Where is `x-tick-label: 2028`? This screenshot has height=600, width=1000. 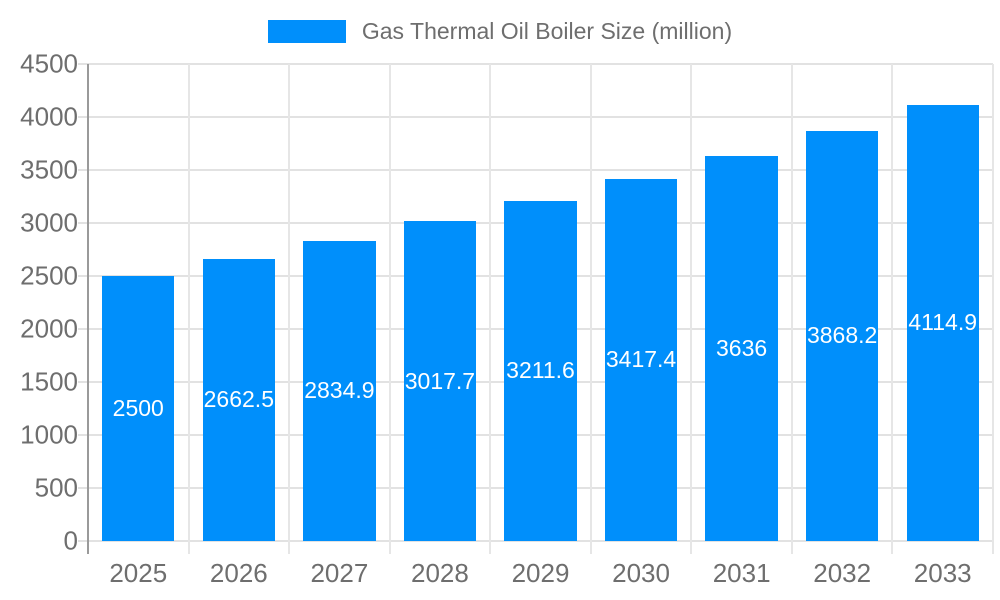
x-tick-label: 2028 is located at coordinates (440, 573).